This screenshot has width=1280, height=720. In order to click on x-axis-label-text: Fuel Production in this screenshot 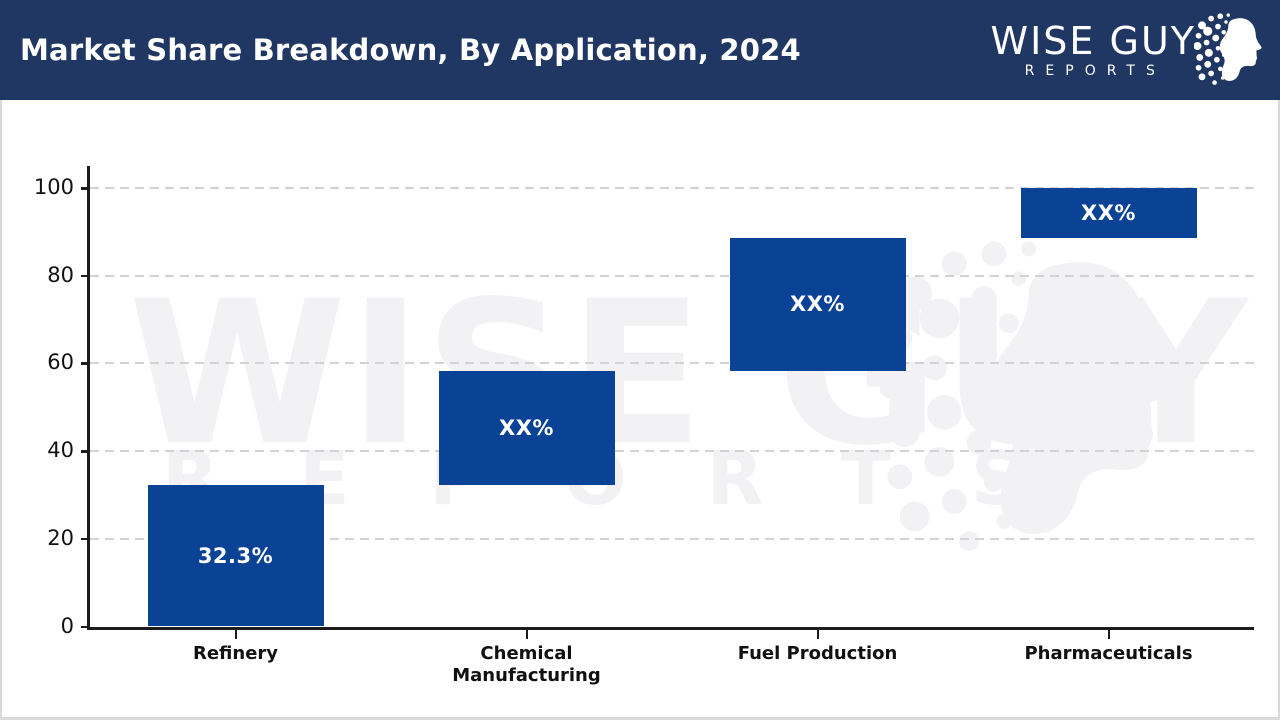, I will do `click(817, 653)`.